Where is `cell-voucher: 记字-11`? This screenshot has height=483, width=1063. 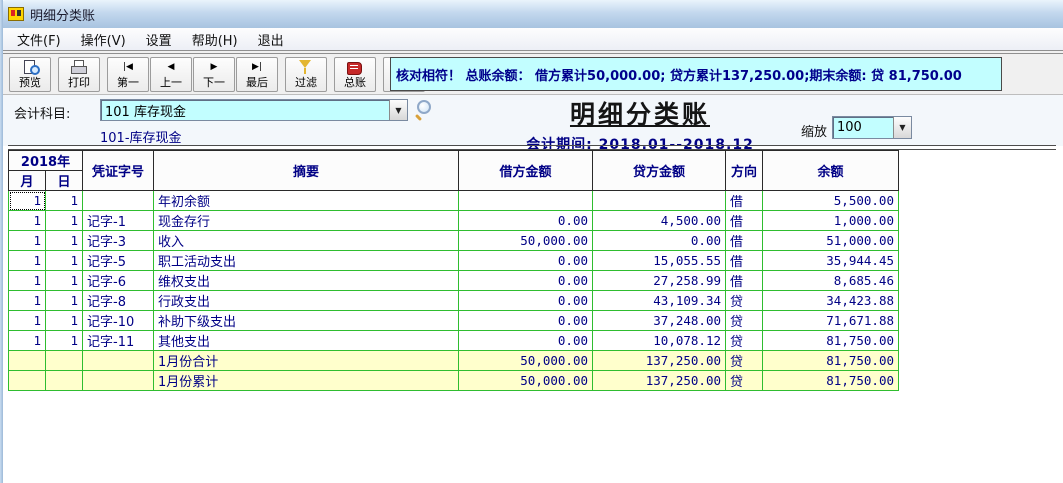
cell-voucher: 记字-11 is located at coordinates (118, 340).